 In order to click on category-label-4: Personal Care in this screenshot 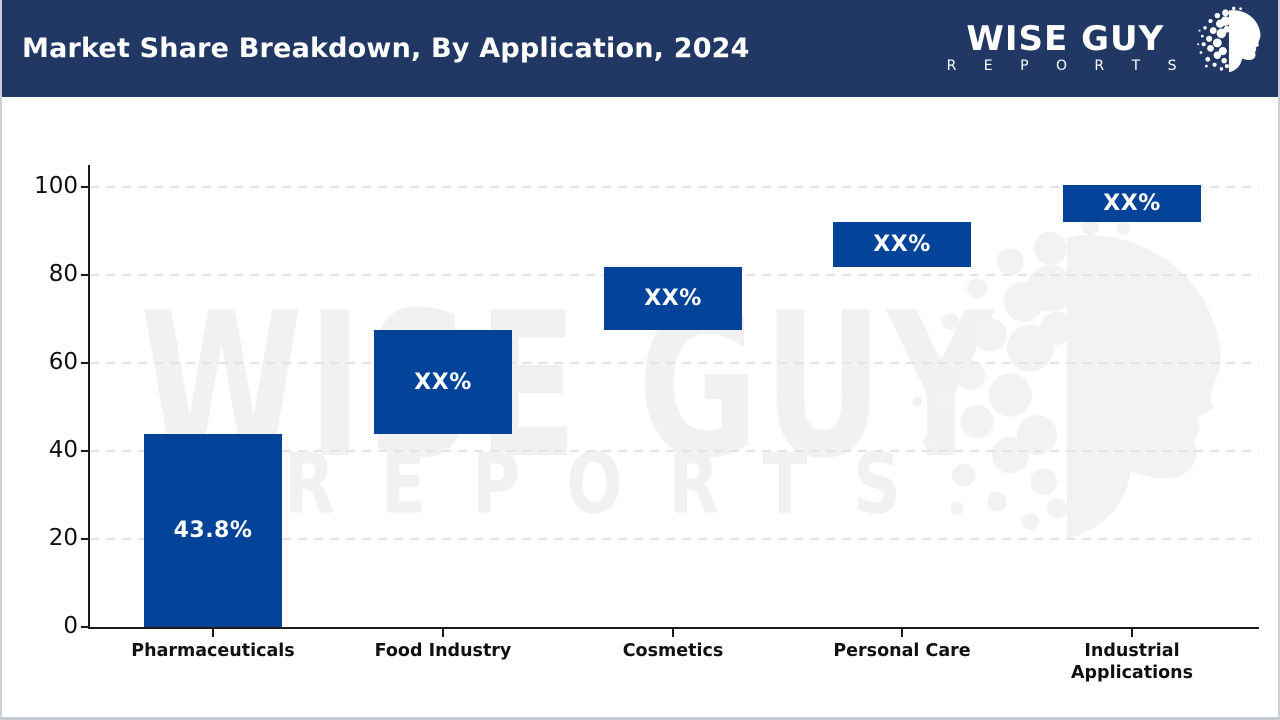, I will do `click(902, 651)`.